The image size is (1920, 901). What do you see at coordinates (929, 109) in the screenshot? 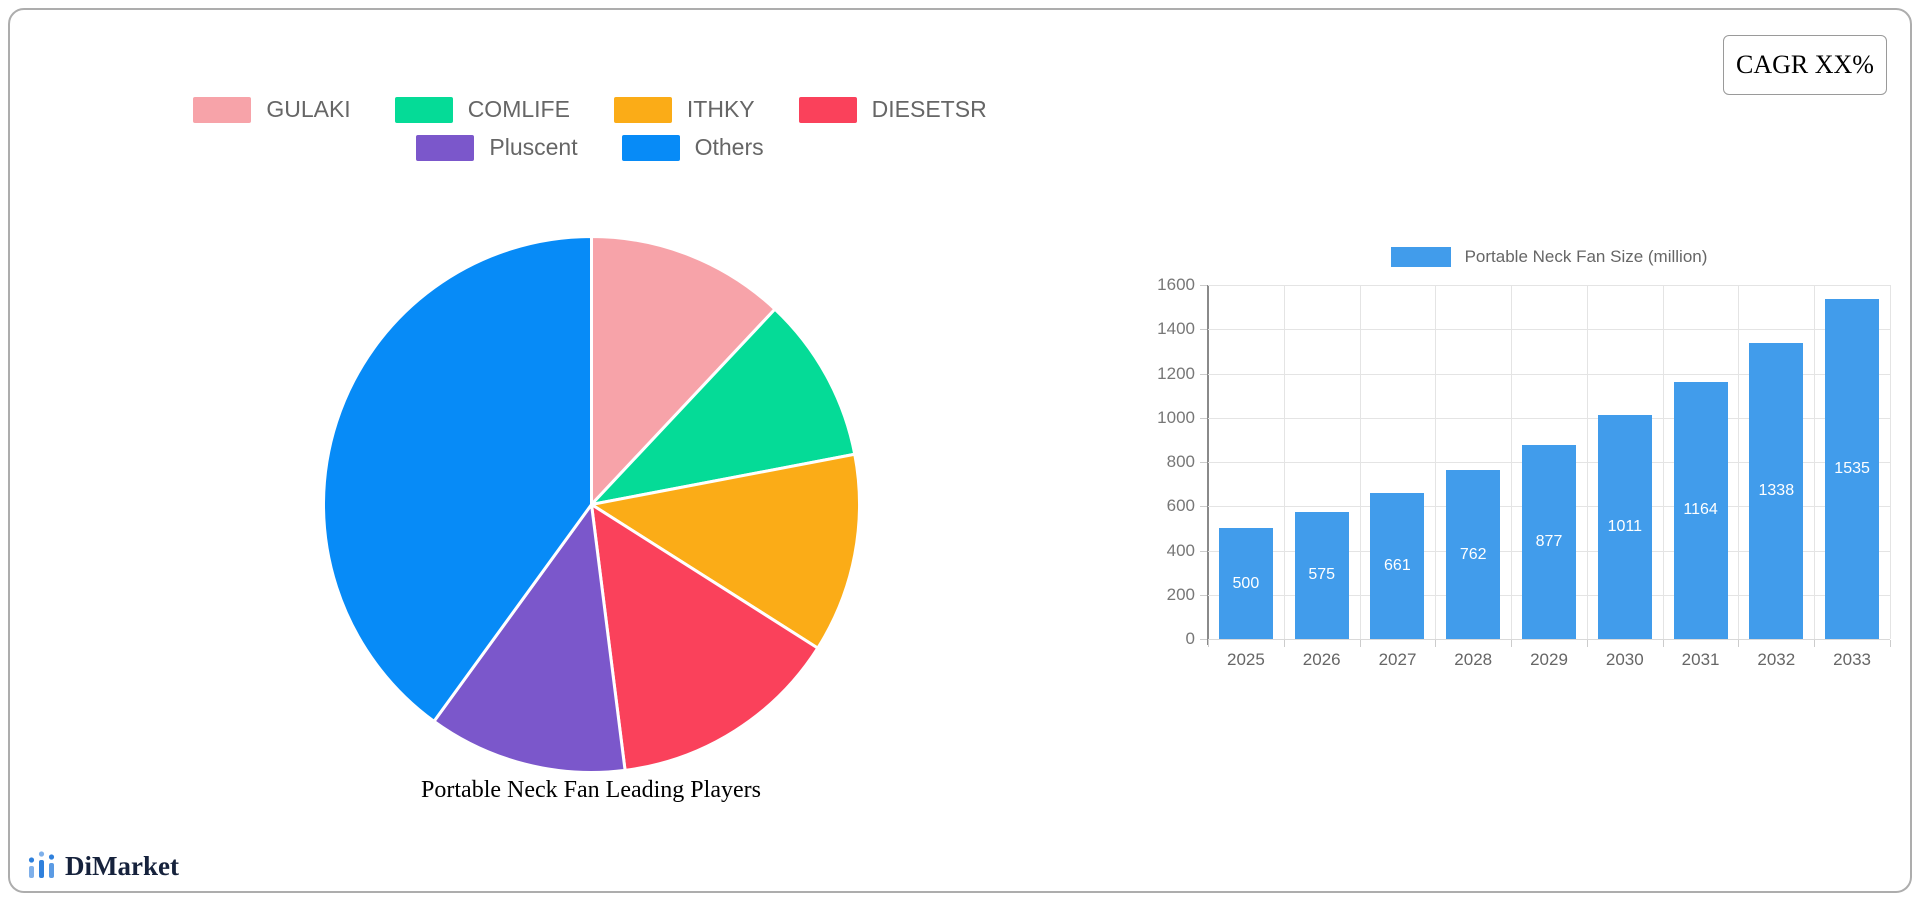
I see `legend-label: DIESETSR` at bounding box center [929, 109].